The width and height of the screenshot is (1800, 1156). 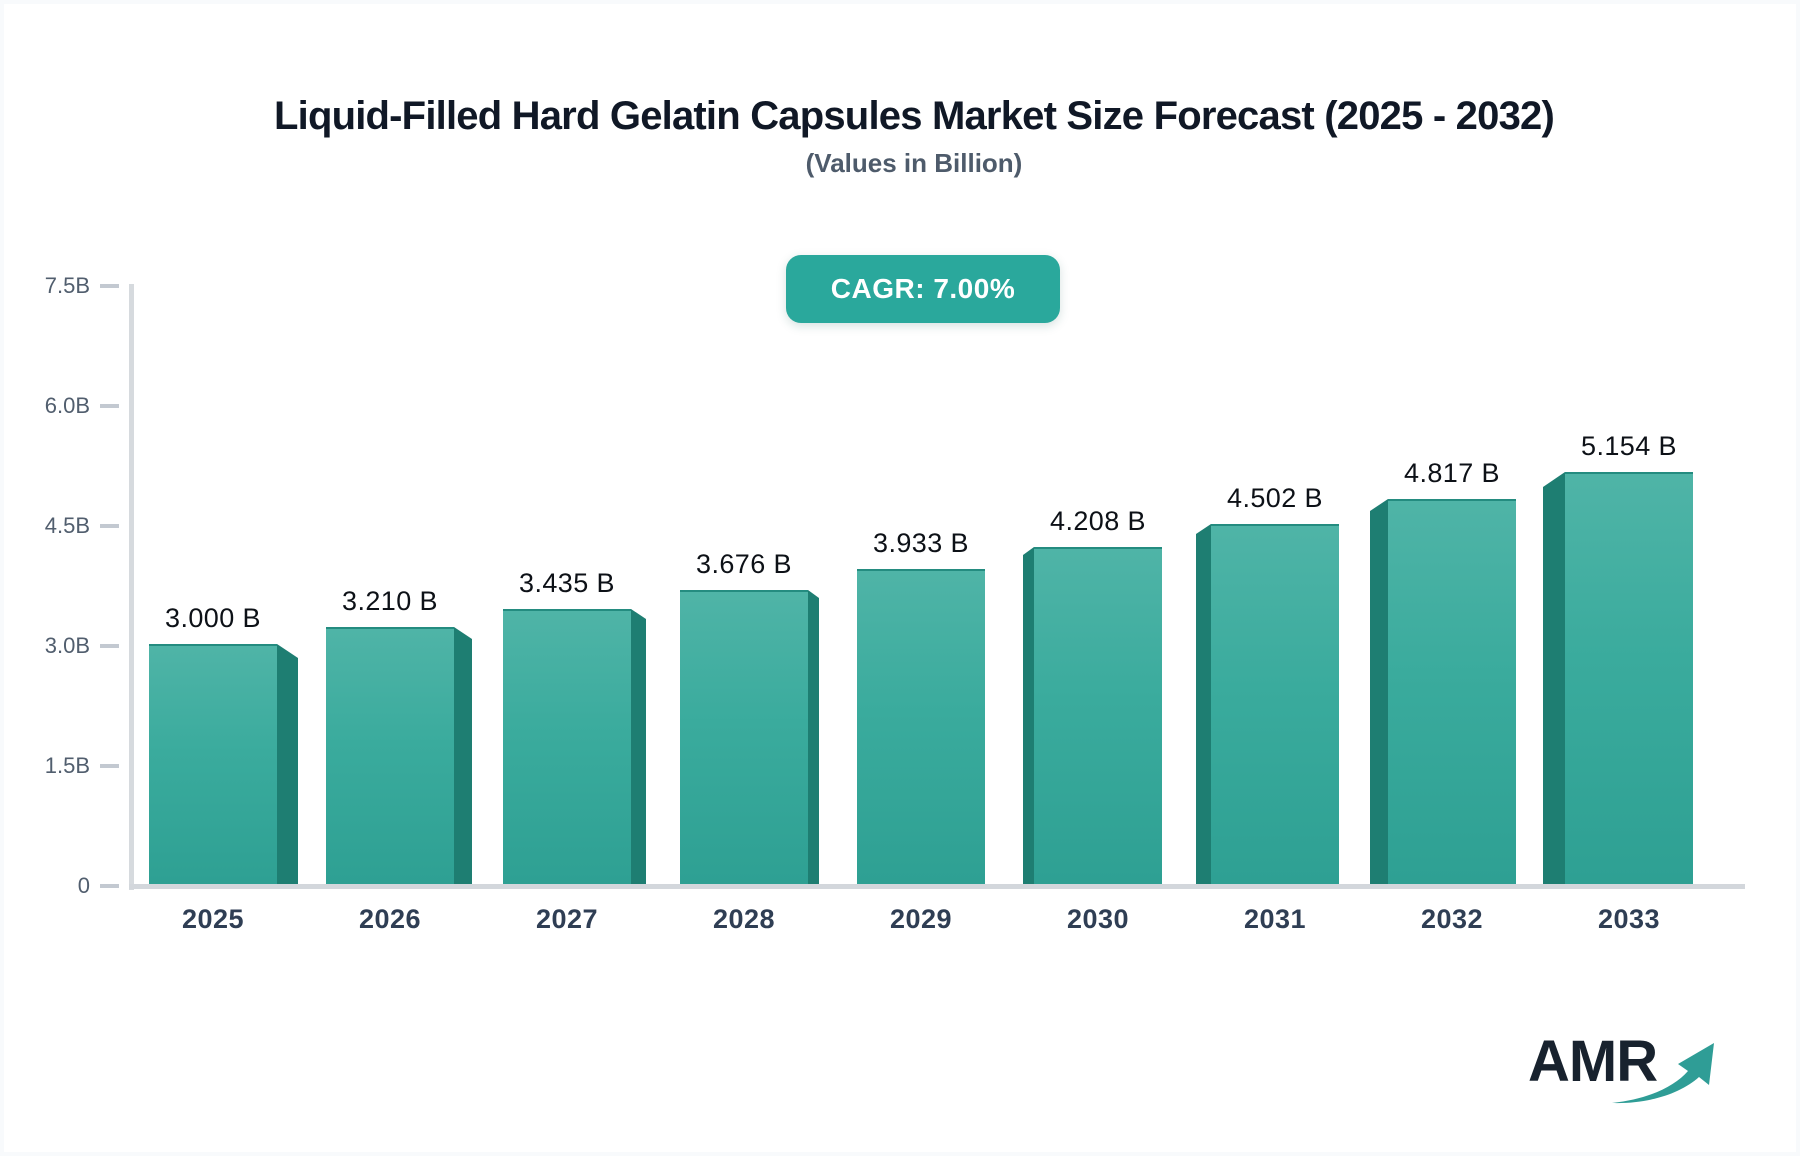 What do you see at coordinates (287, 764) in the screenshot?
I see `bar-side-2025` at bounding box center [287, 764].